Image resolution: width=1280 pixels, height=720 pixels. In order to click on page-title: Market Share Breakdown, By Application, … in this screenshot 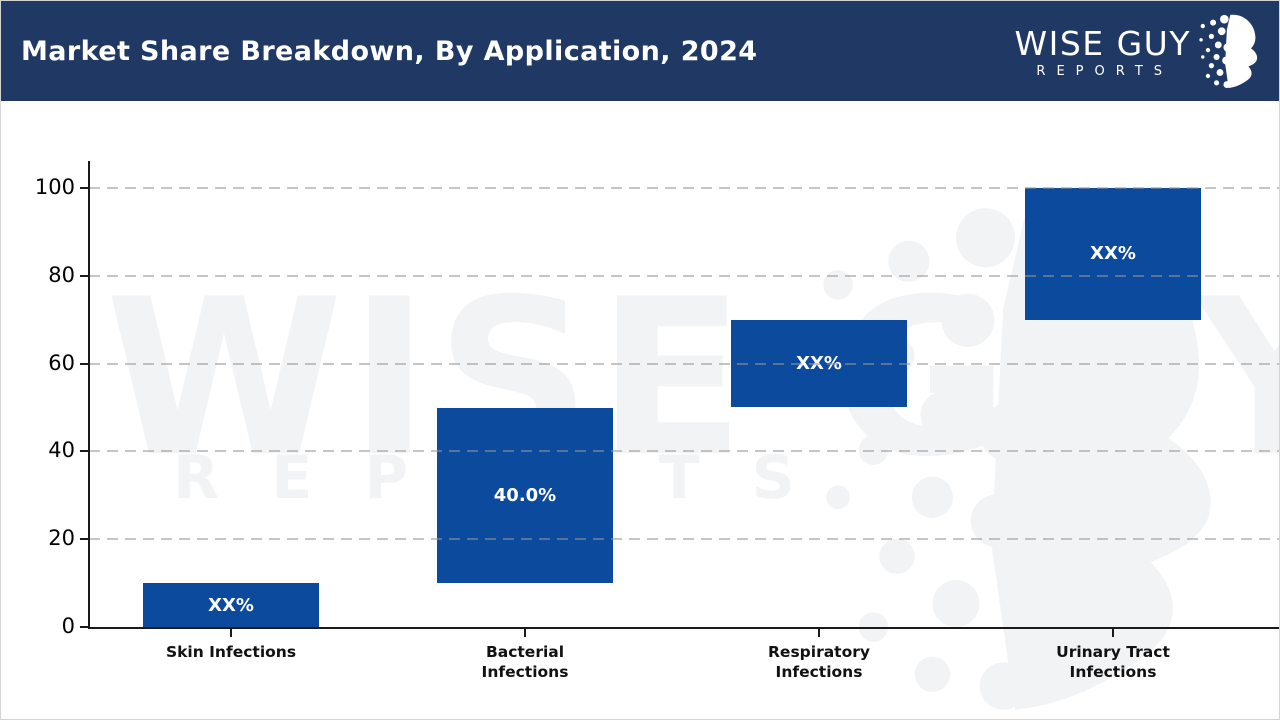, I will do `click(389, 51)`.